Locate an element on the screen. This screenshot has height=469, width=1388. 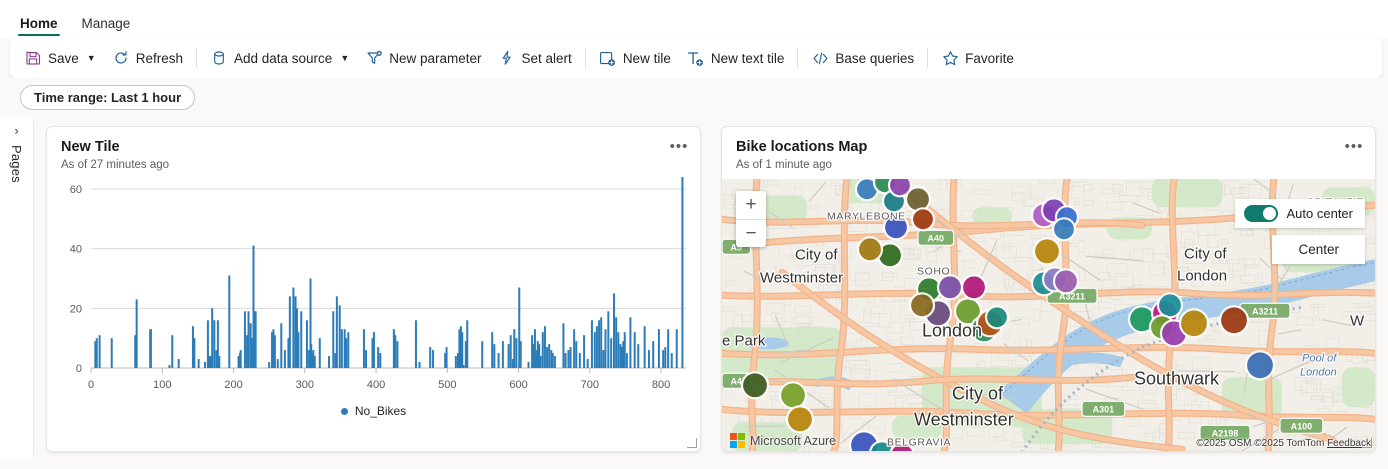
refresh-button: Refresh is located at coordinates (147, 58).